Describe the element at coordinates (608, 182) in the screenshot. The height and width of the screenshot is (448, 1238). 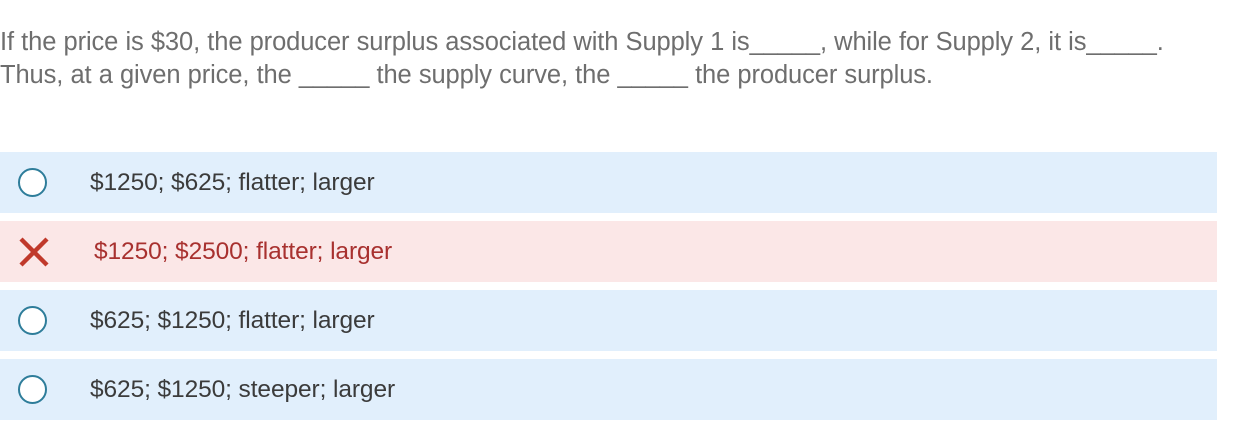
I see `answer-option-row: $1250; $625; flatter; larger` at that location.